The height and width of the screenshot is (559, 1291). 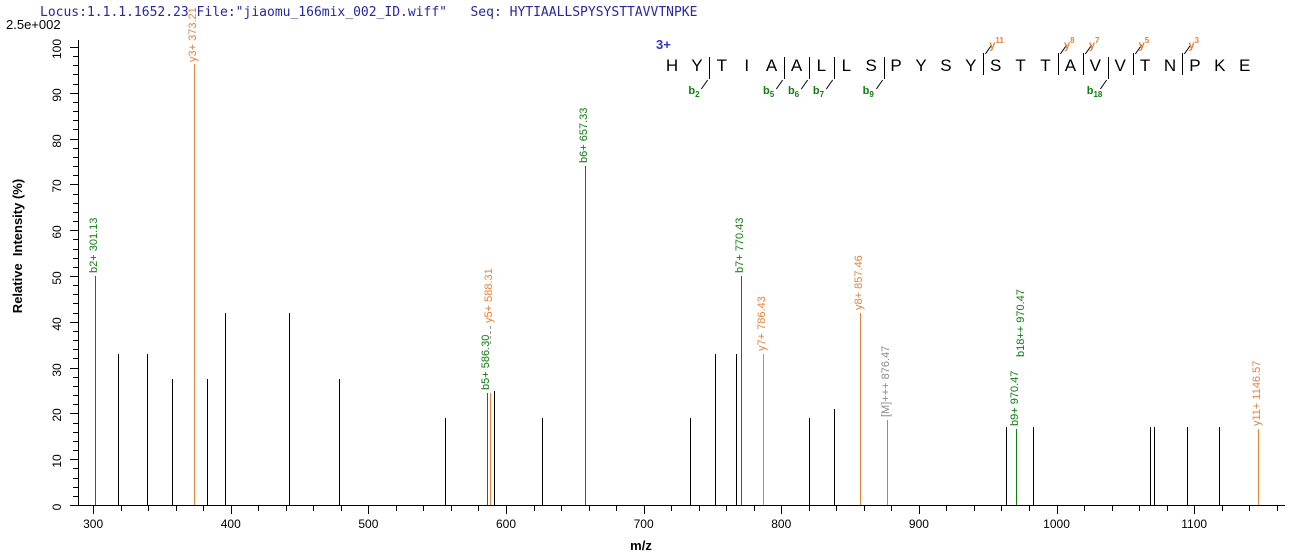 I want to click on peak-label: y5+ 588.31, so click(x=488, y=295).